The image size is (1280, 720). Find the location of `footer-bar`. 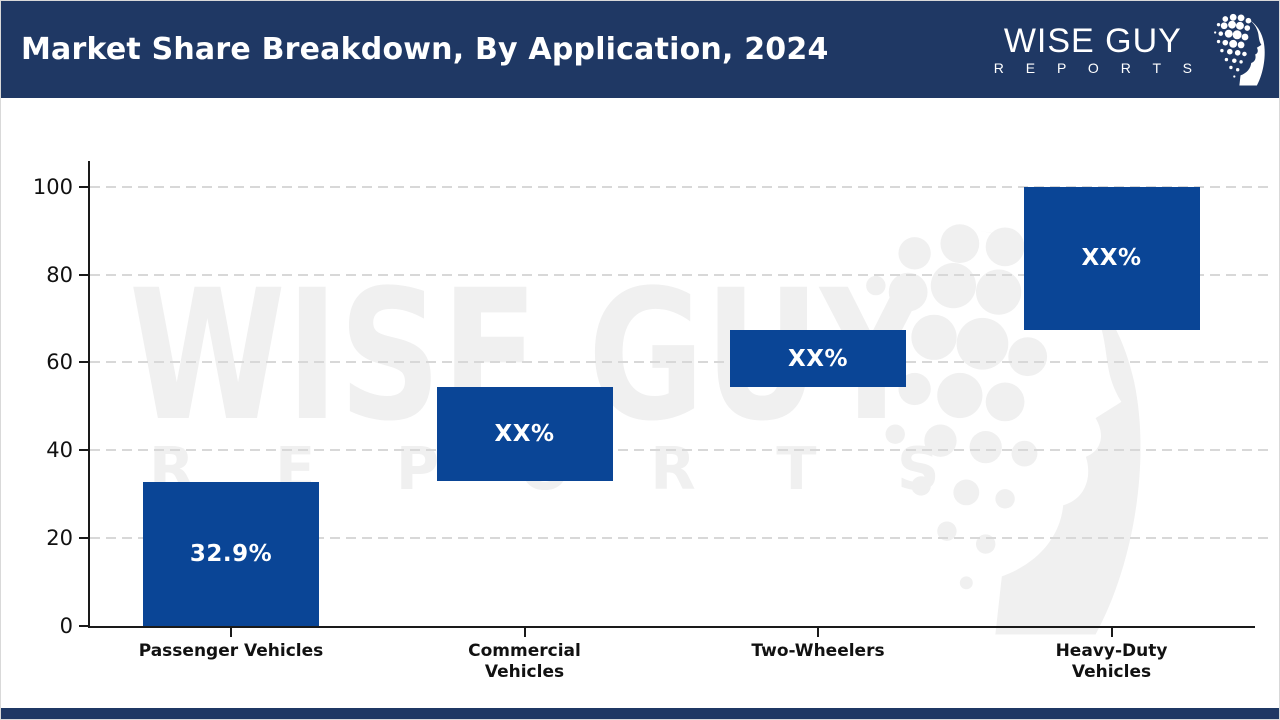

footer-bar is located at coordinates (640, 713).